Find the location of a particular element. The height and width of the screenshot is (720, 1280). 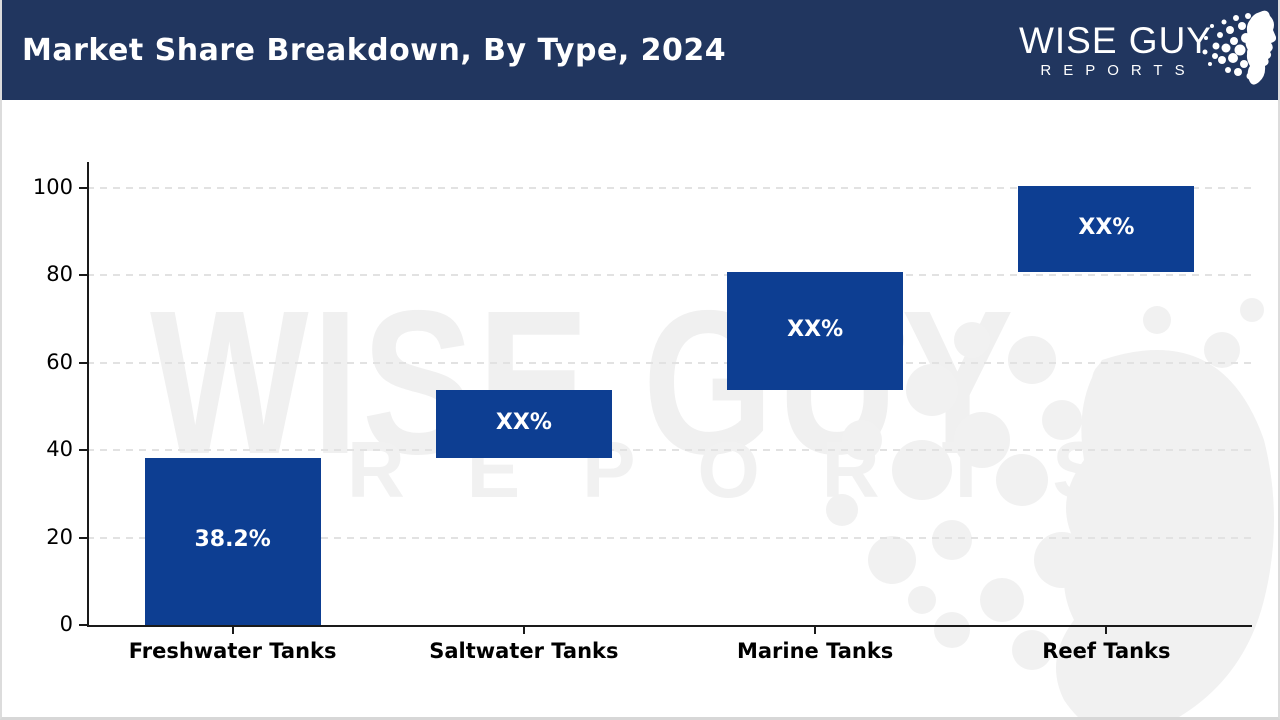

x-tick-saltwater-tanks is located at coordinates (523, 630).